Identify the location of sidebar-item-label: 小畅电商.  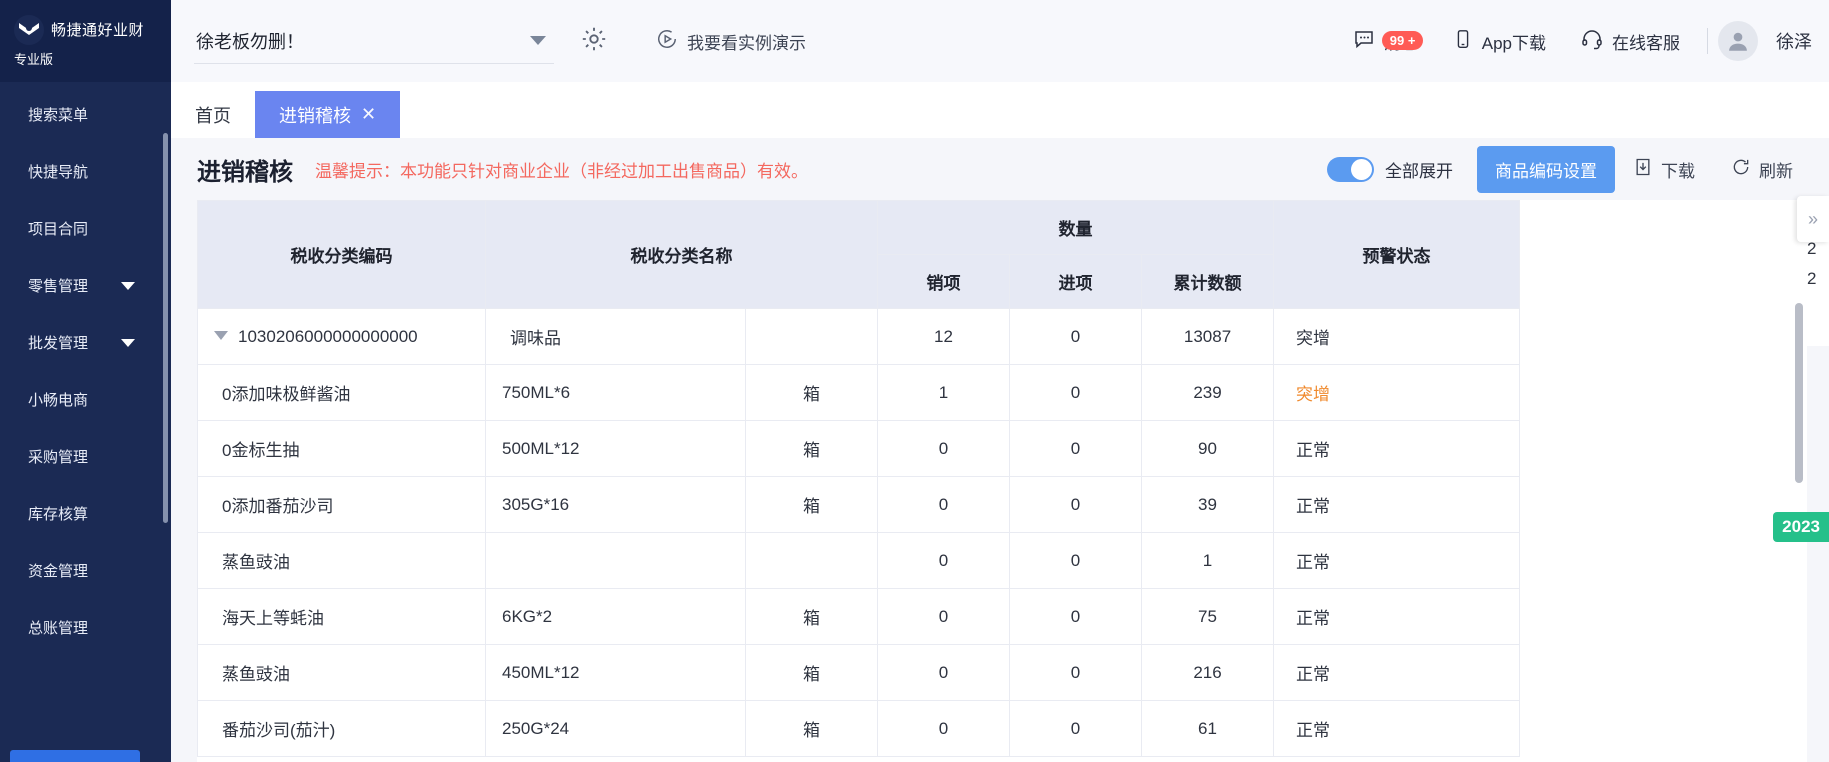
(58, 400).